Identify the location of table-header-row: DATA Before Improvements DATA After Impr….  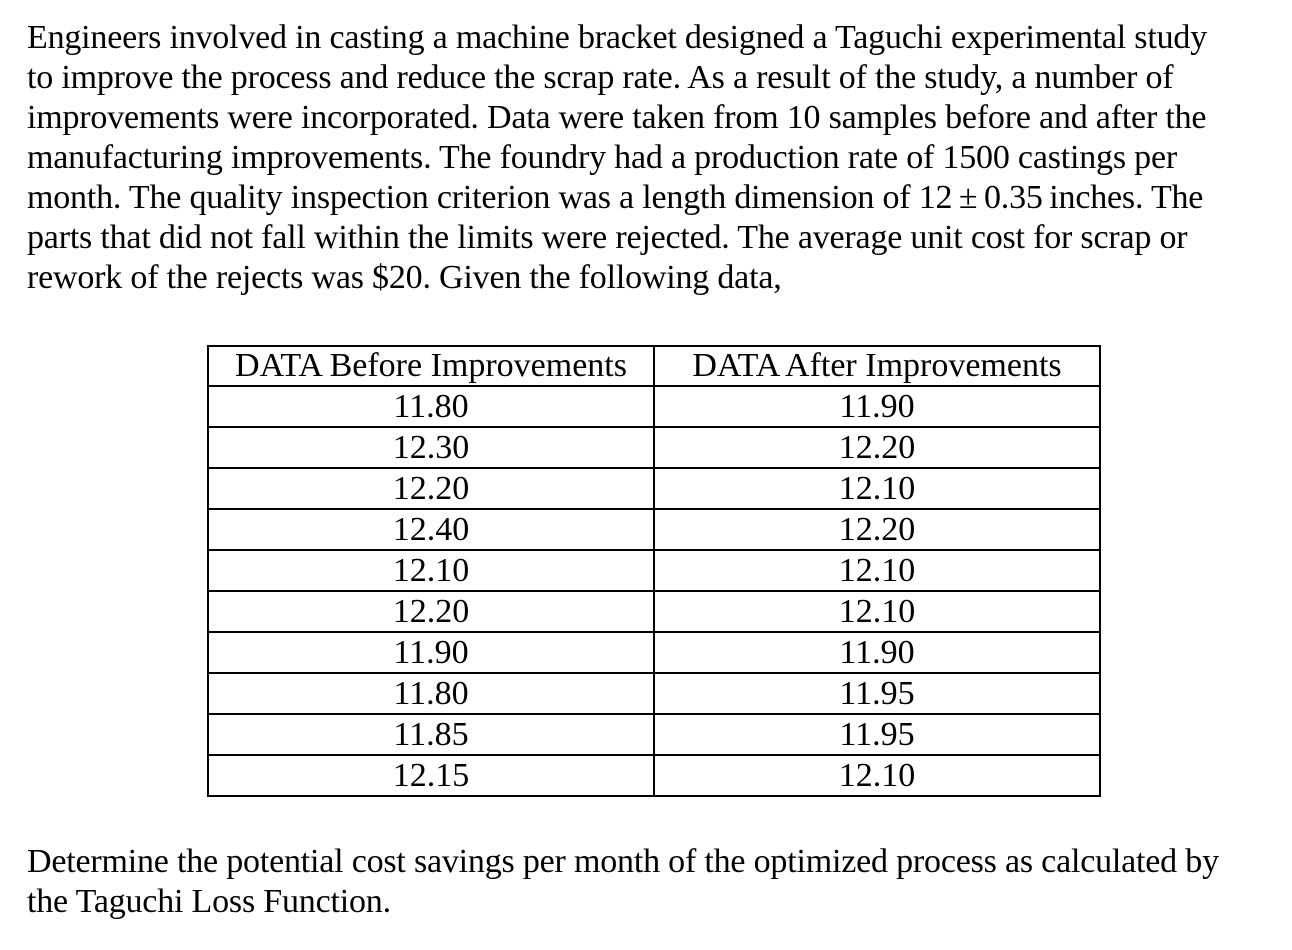
(654, 366).